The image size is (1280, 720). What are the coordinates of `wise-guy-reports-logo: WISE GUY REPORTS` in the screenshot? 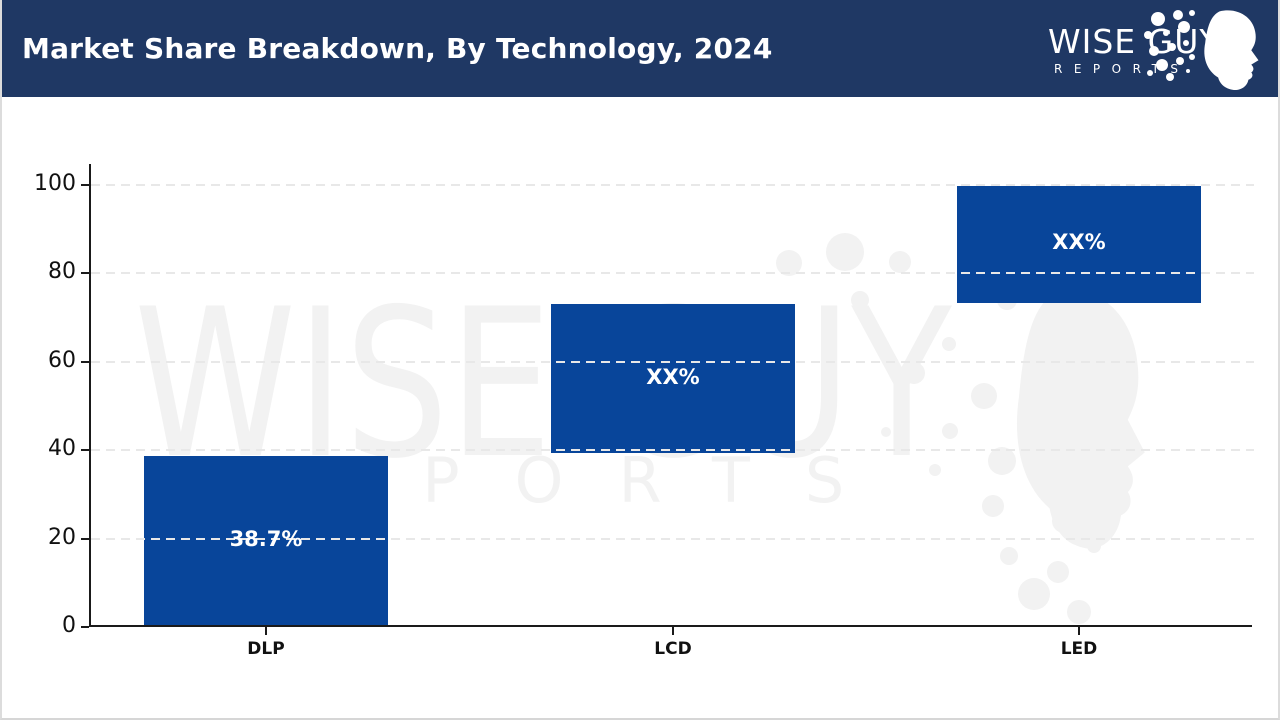 It's located at (1142, 48).